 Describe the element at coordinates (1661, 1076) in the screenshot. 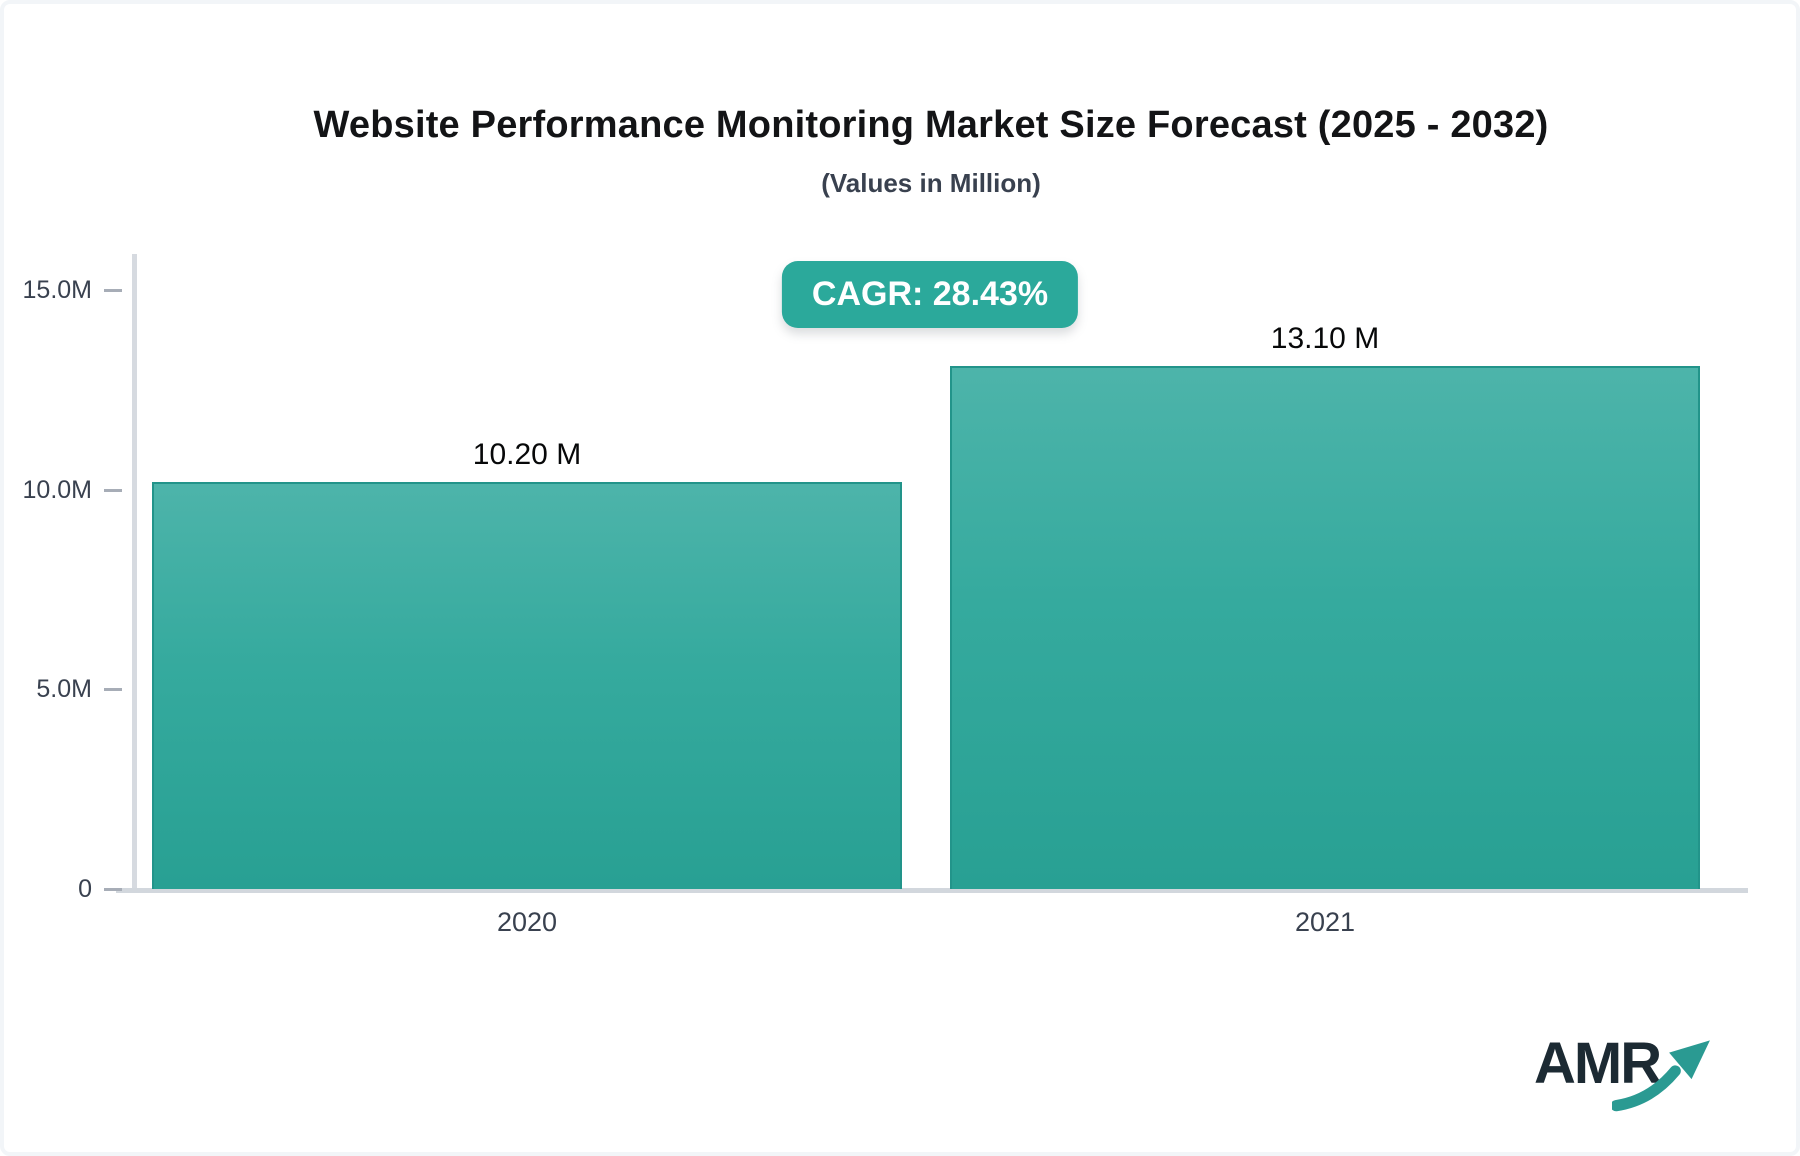

I see `logo-arrow-icon` at that location.